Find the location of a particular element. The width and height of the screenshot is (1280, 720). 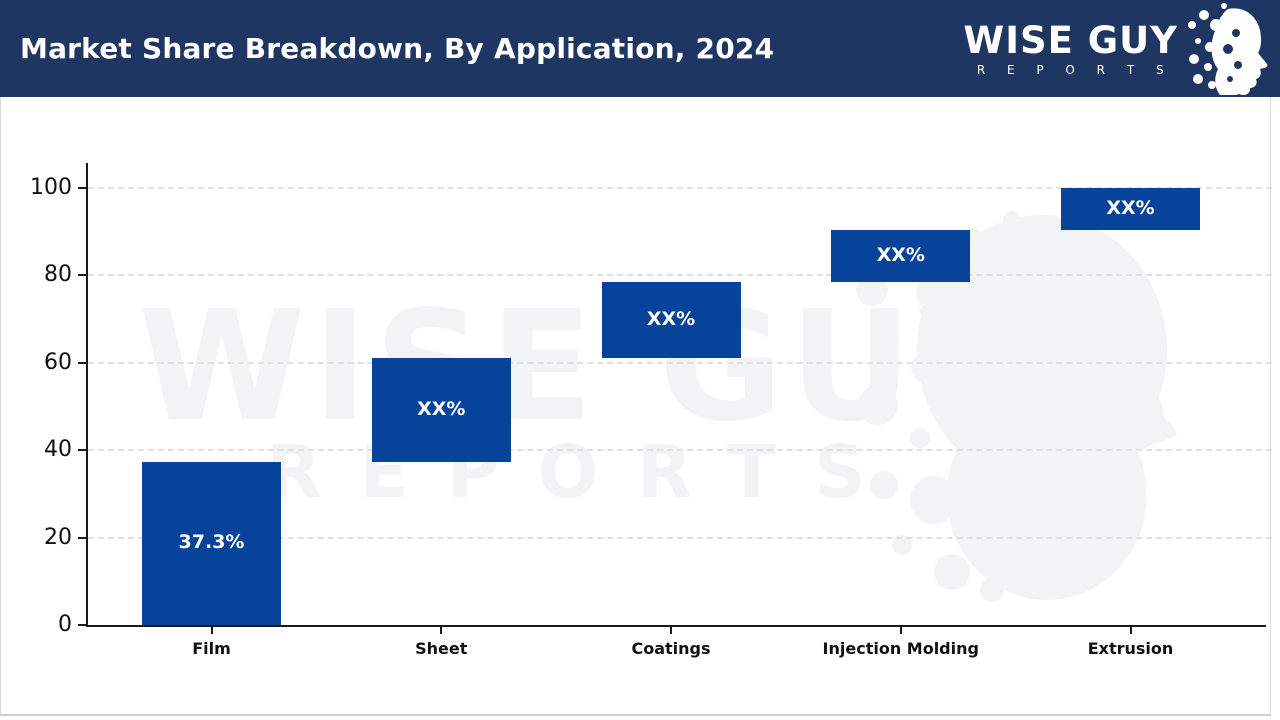

gridline-y40 is located at coordinates (680, 450).